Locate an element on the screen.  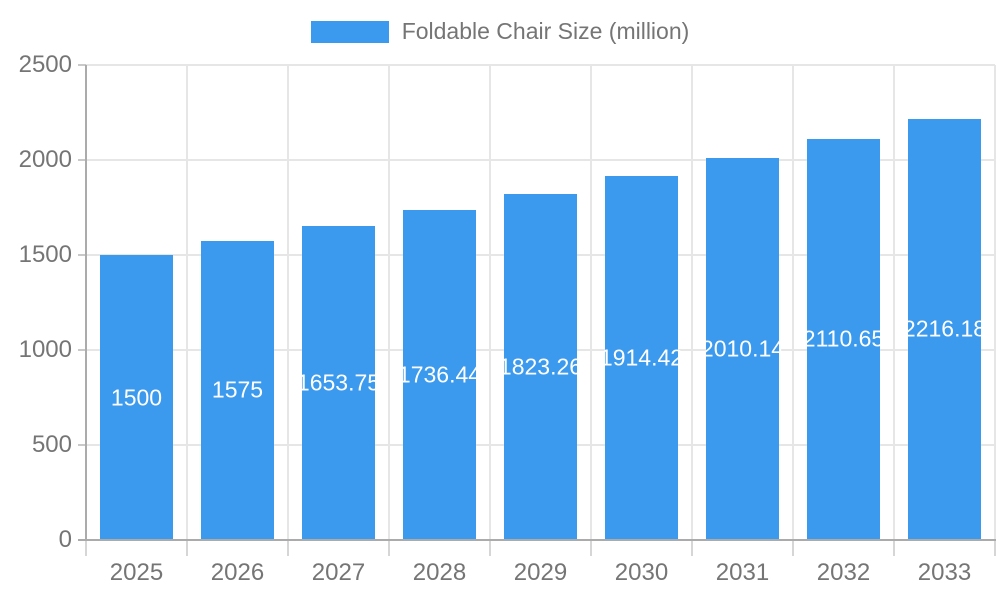
bar-value-label: 1736.44 is located at coordinates (439, 374).